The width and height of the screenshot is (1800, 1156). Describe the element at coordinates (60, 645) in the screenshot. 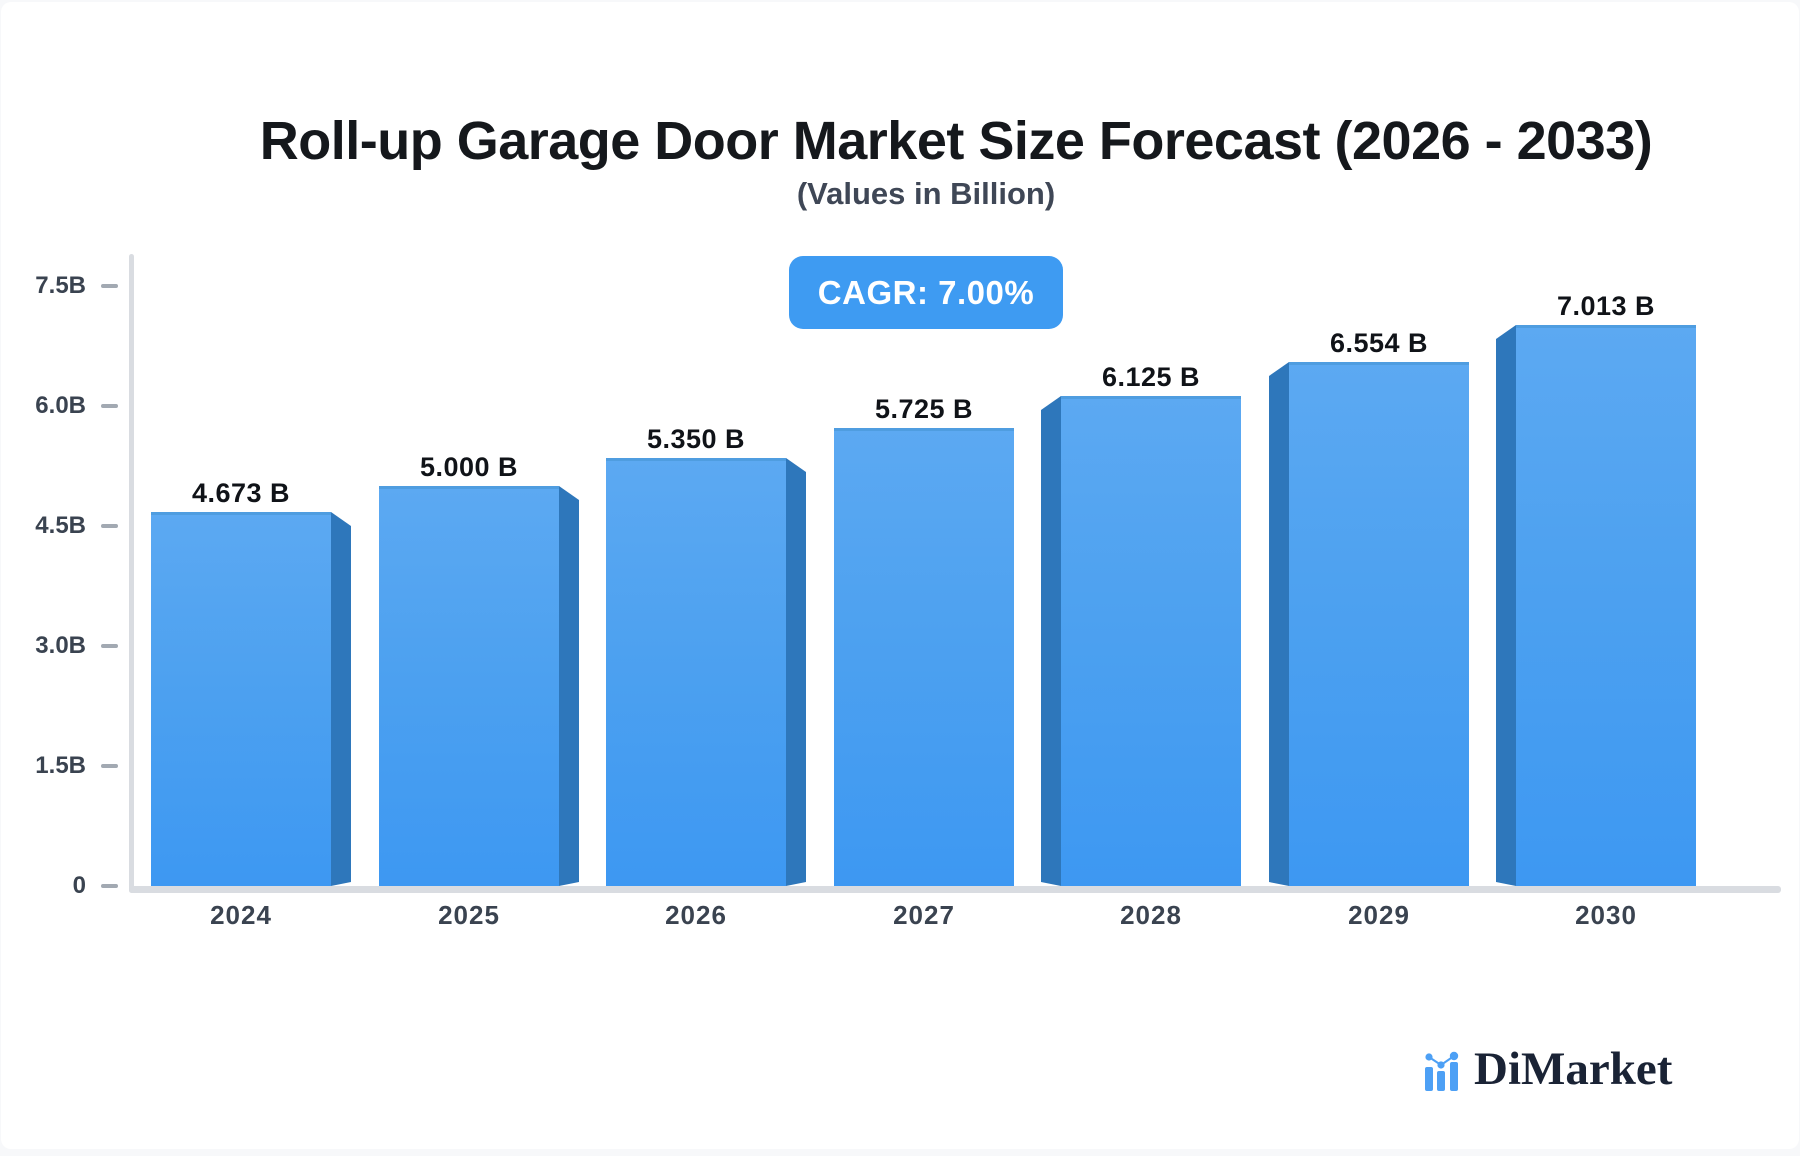

I see `y-axis-label: 3.0B` at that location.